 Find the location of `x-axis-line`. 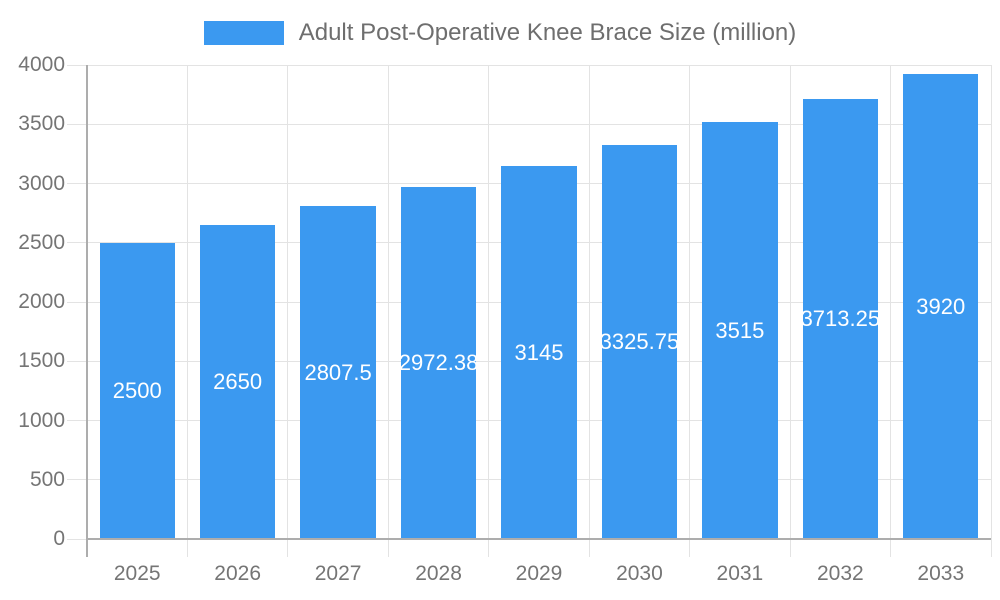

x-axis-line is located at coordinates (539, 539).